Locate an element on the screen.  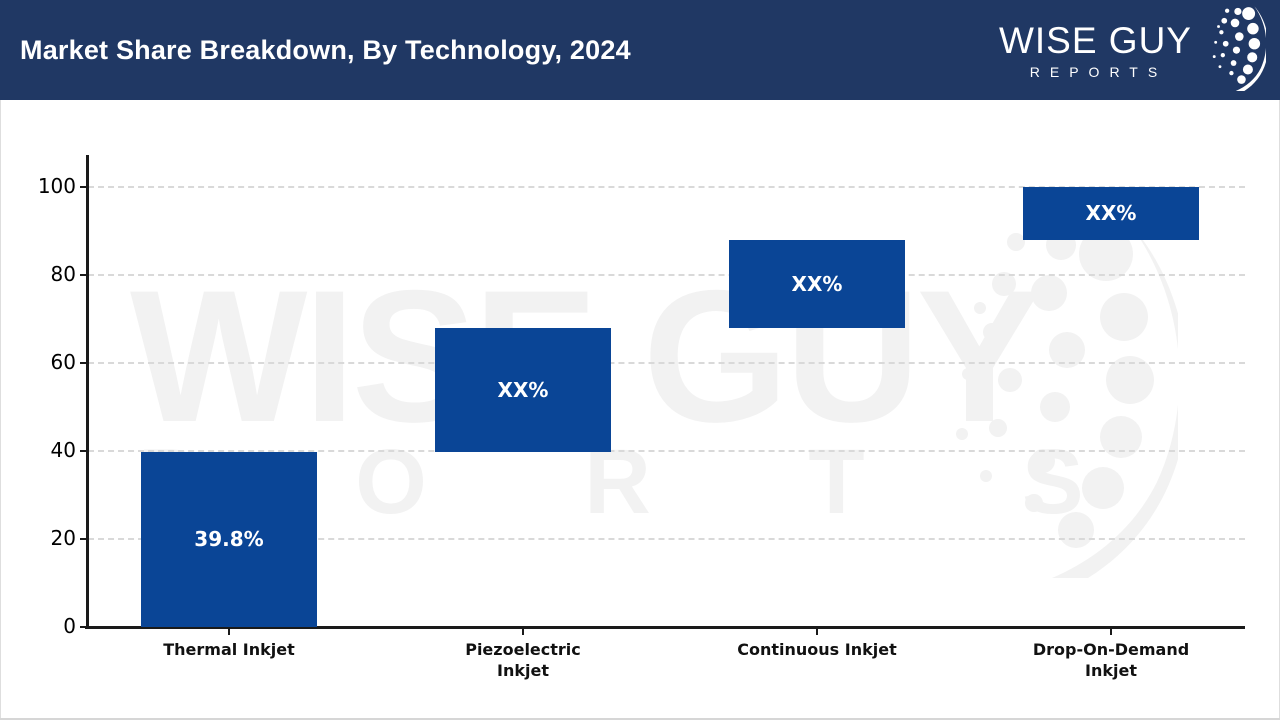
bar-thermal-inkjet: 39.8% is located at coordinates (229, 539).